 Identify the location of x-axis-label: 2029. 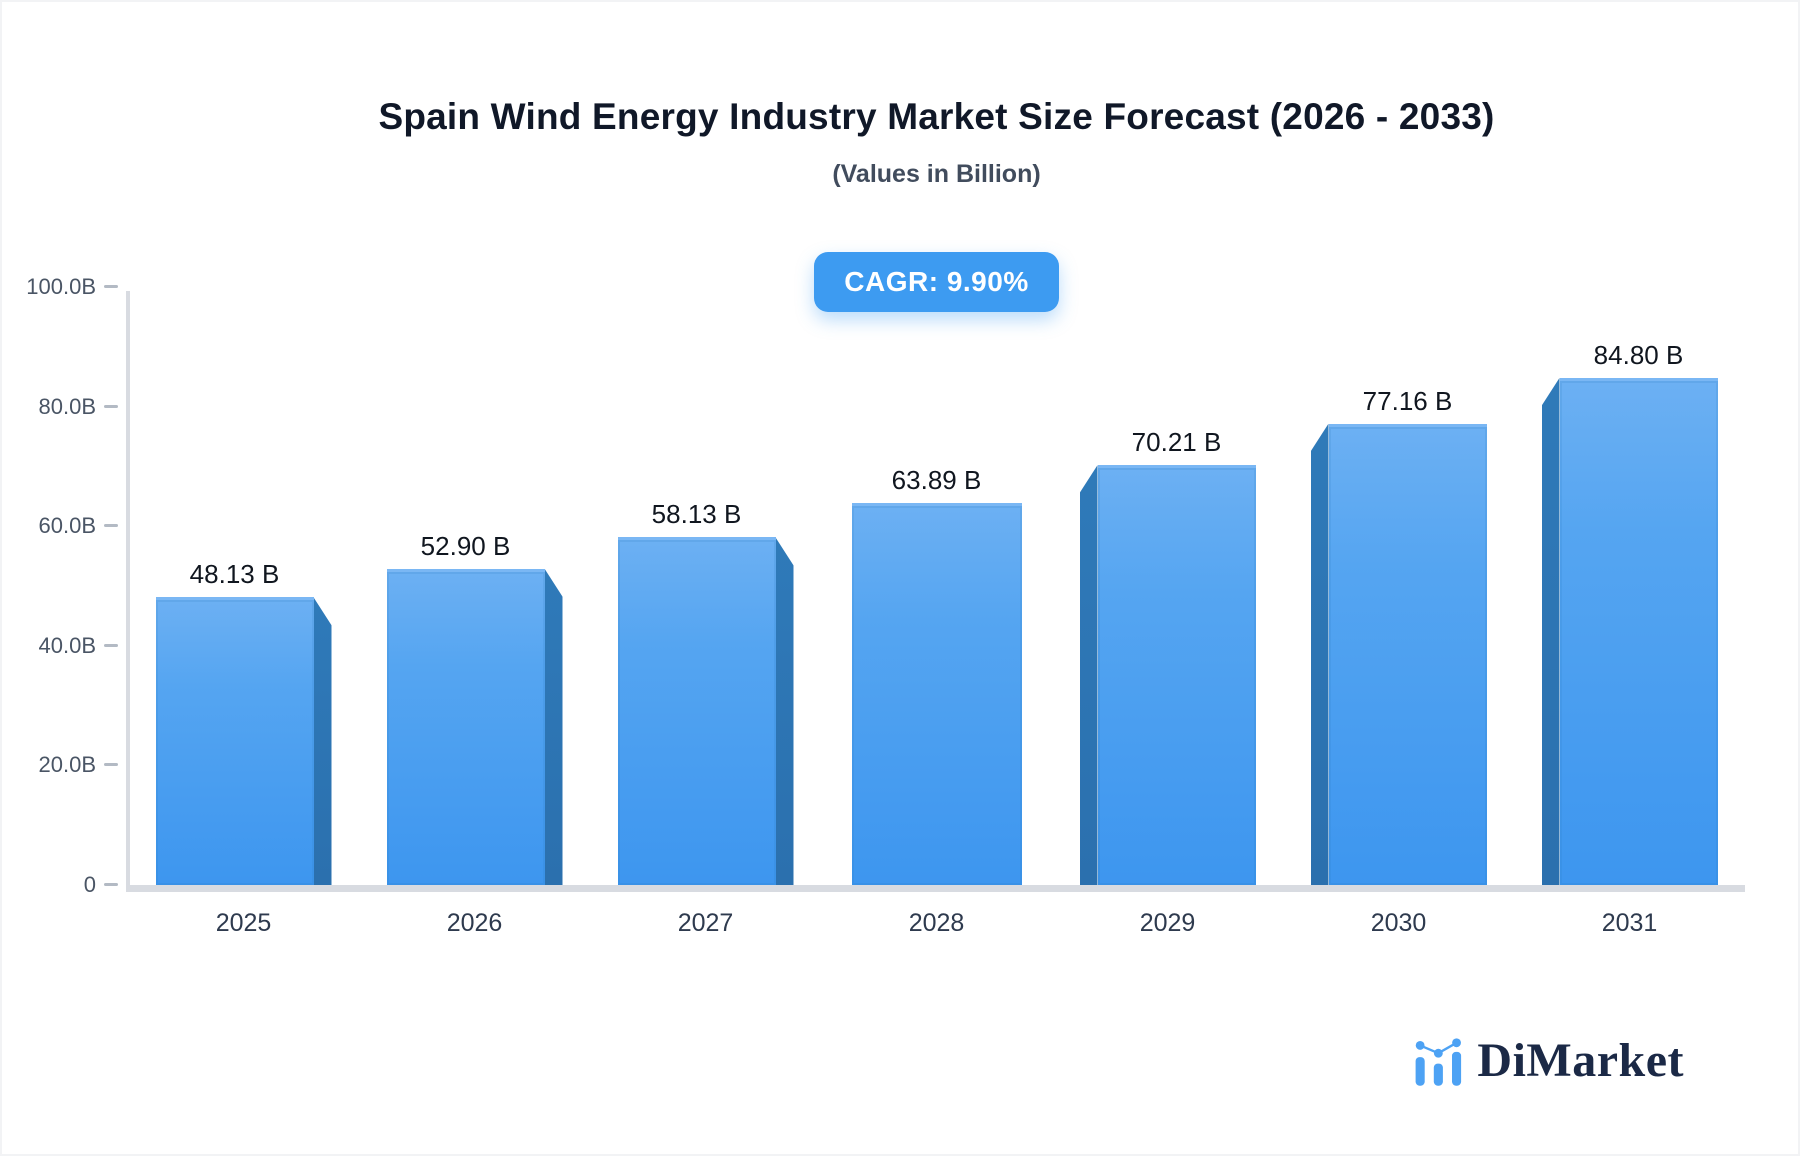
(1167, 923).